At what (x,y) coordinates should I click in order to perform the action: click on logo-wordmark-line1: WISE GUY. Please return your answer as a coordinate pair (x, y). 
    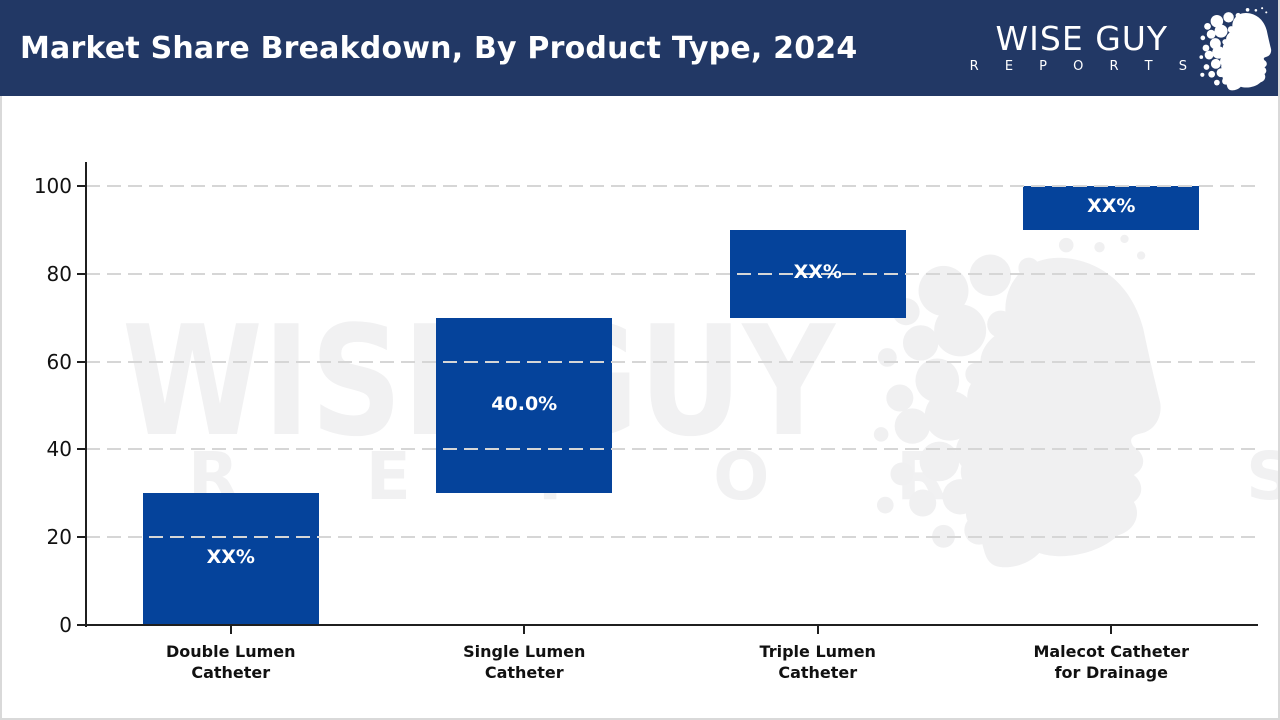
    Looking at the image, I should click on (1082, 38).